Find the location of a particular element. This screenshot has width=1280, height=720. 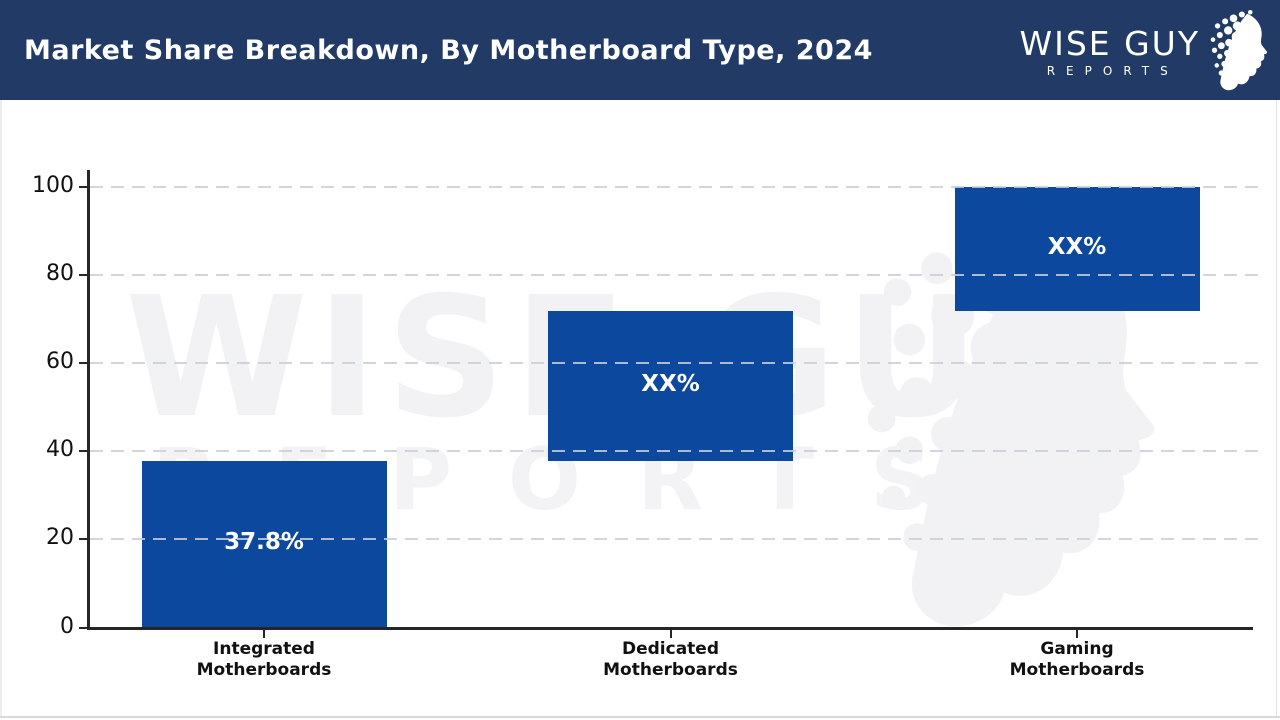

bar-value-label: 37.8% is located at coordinates (264, 542).